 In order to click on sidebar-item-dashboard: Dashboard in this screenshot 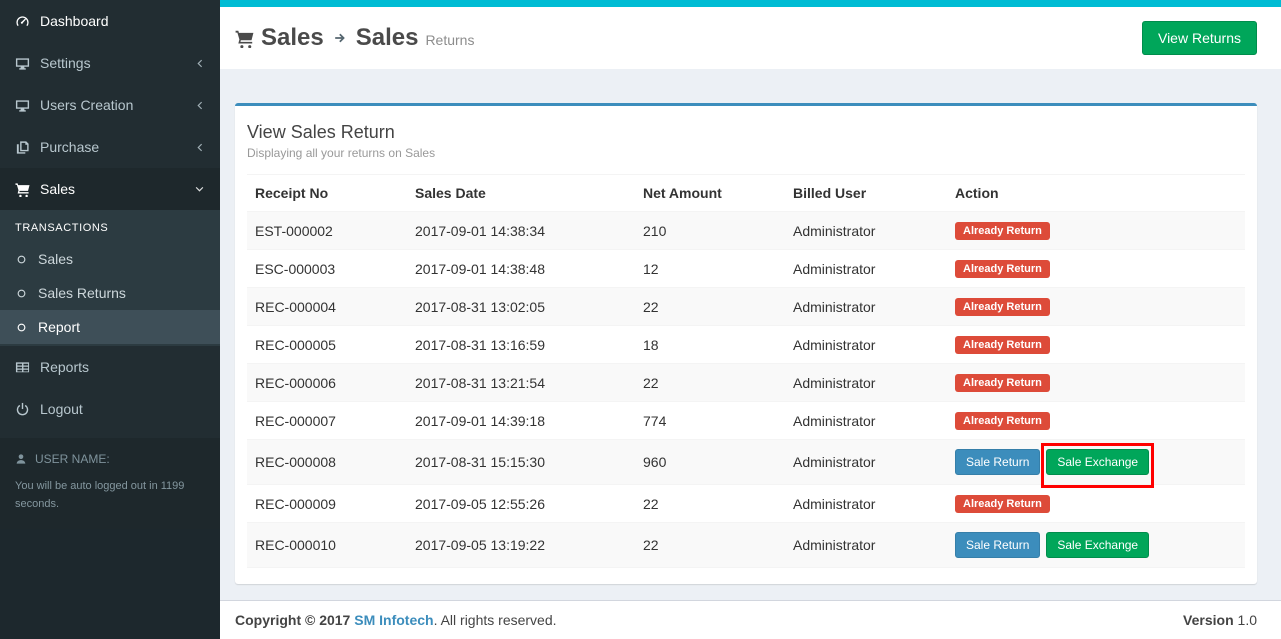, I will do `click(110, 21)`.